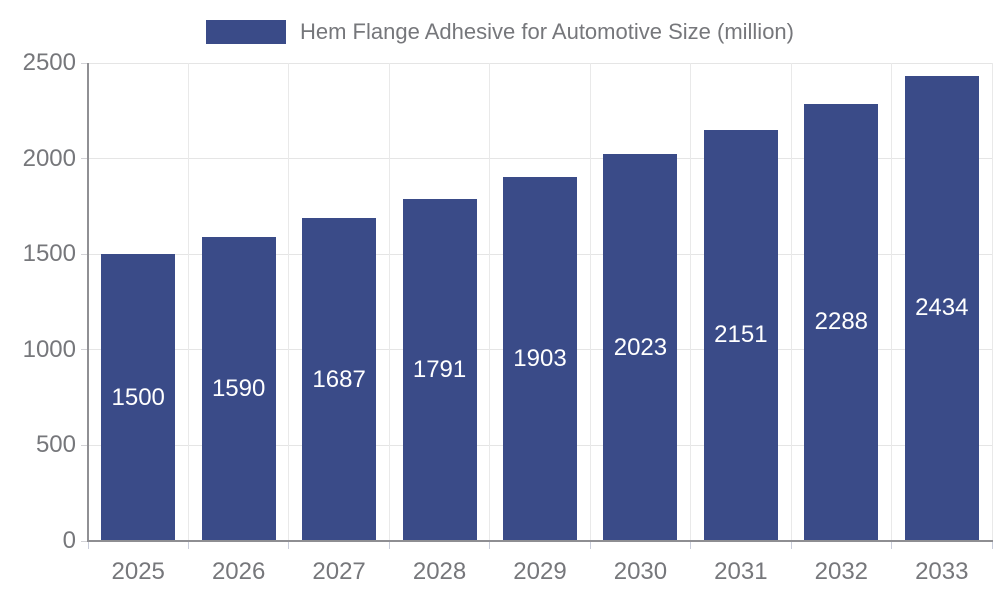  I want to click on x-axis-label: 2033, so click(942, 571).